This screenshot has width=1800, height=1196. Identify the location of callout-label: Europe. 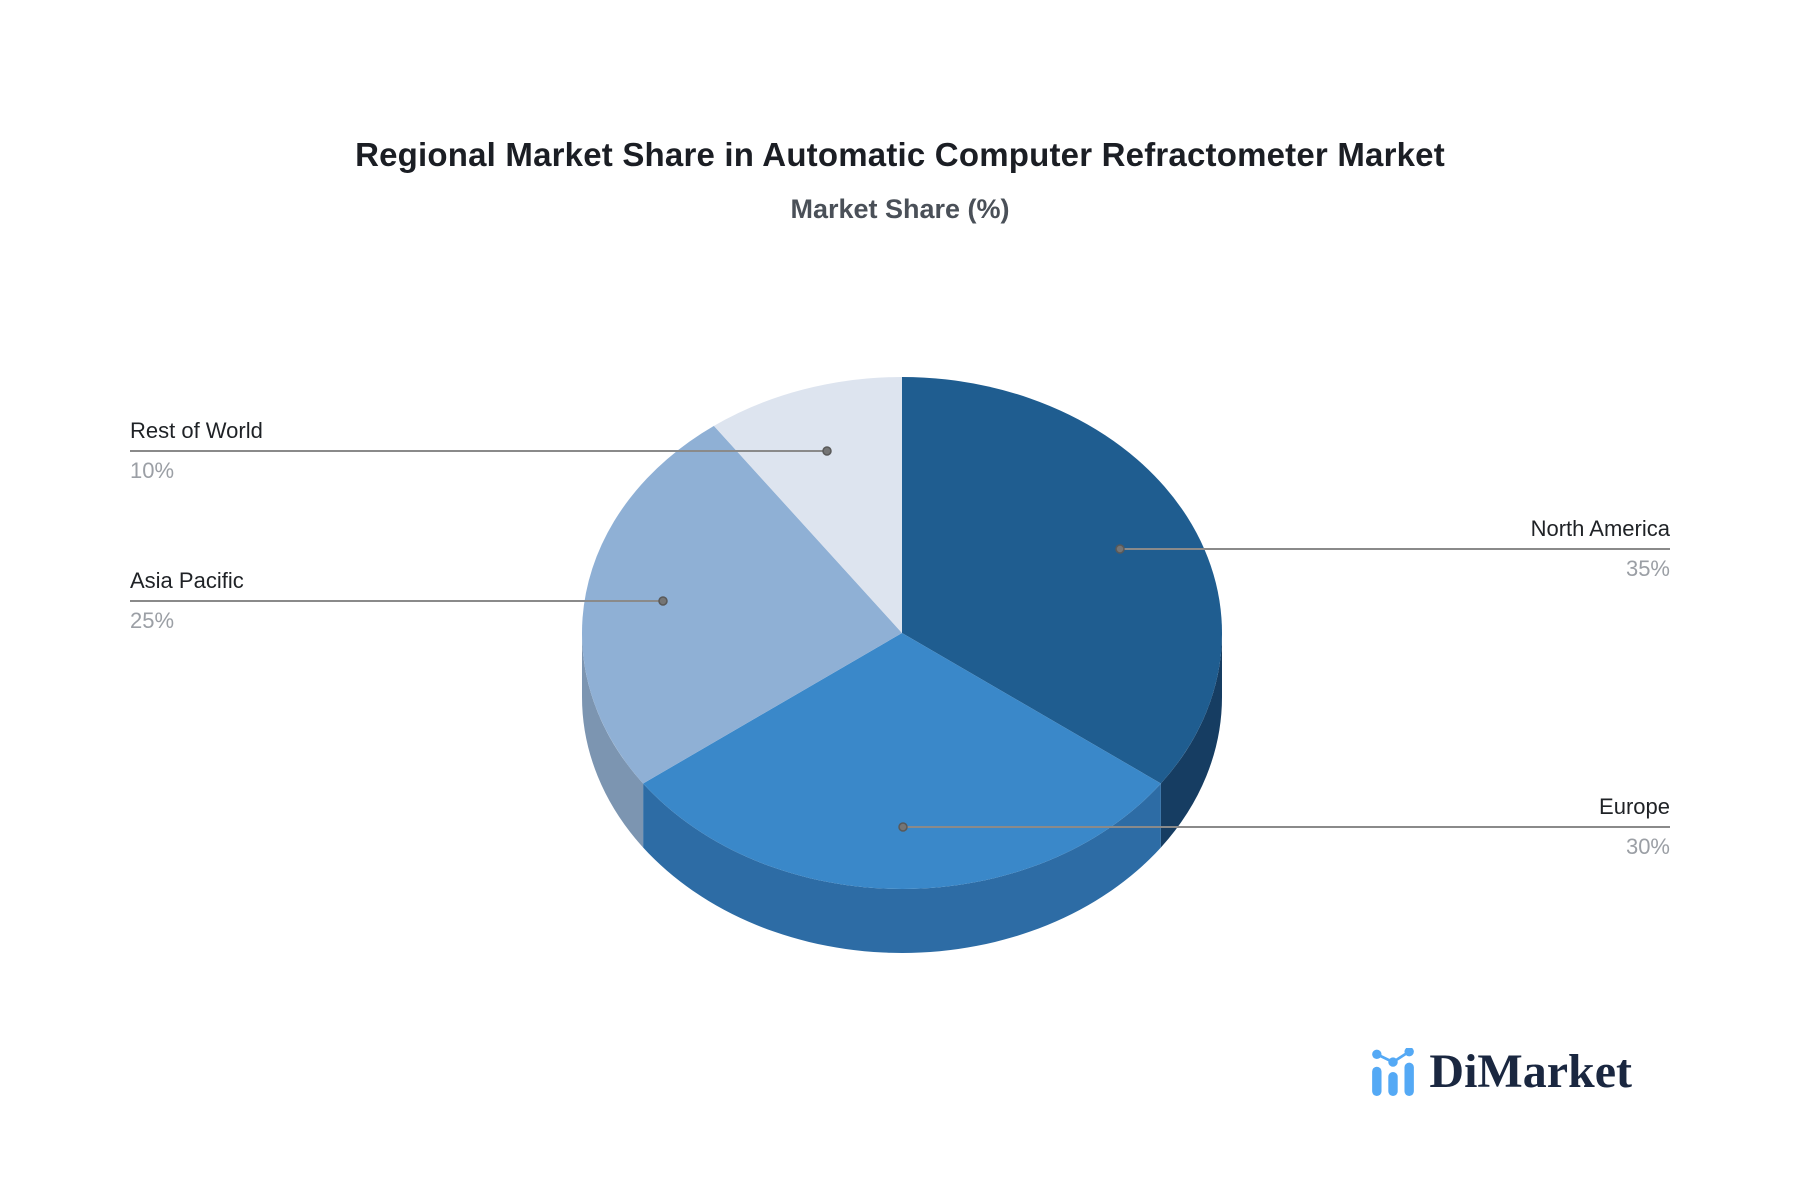
(1634, 806).